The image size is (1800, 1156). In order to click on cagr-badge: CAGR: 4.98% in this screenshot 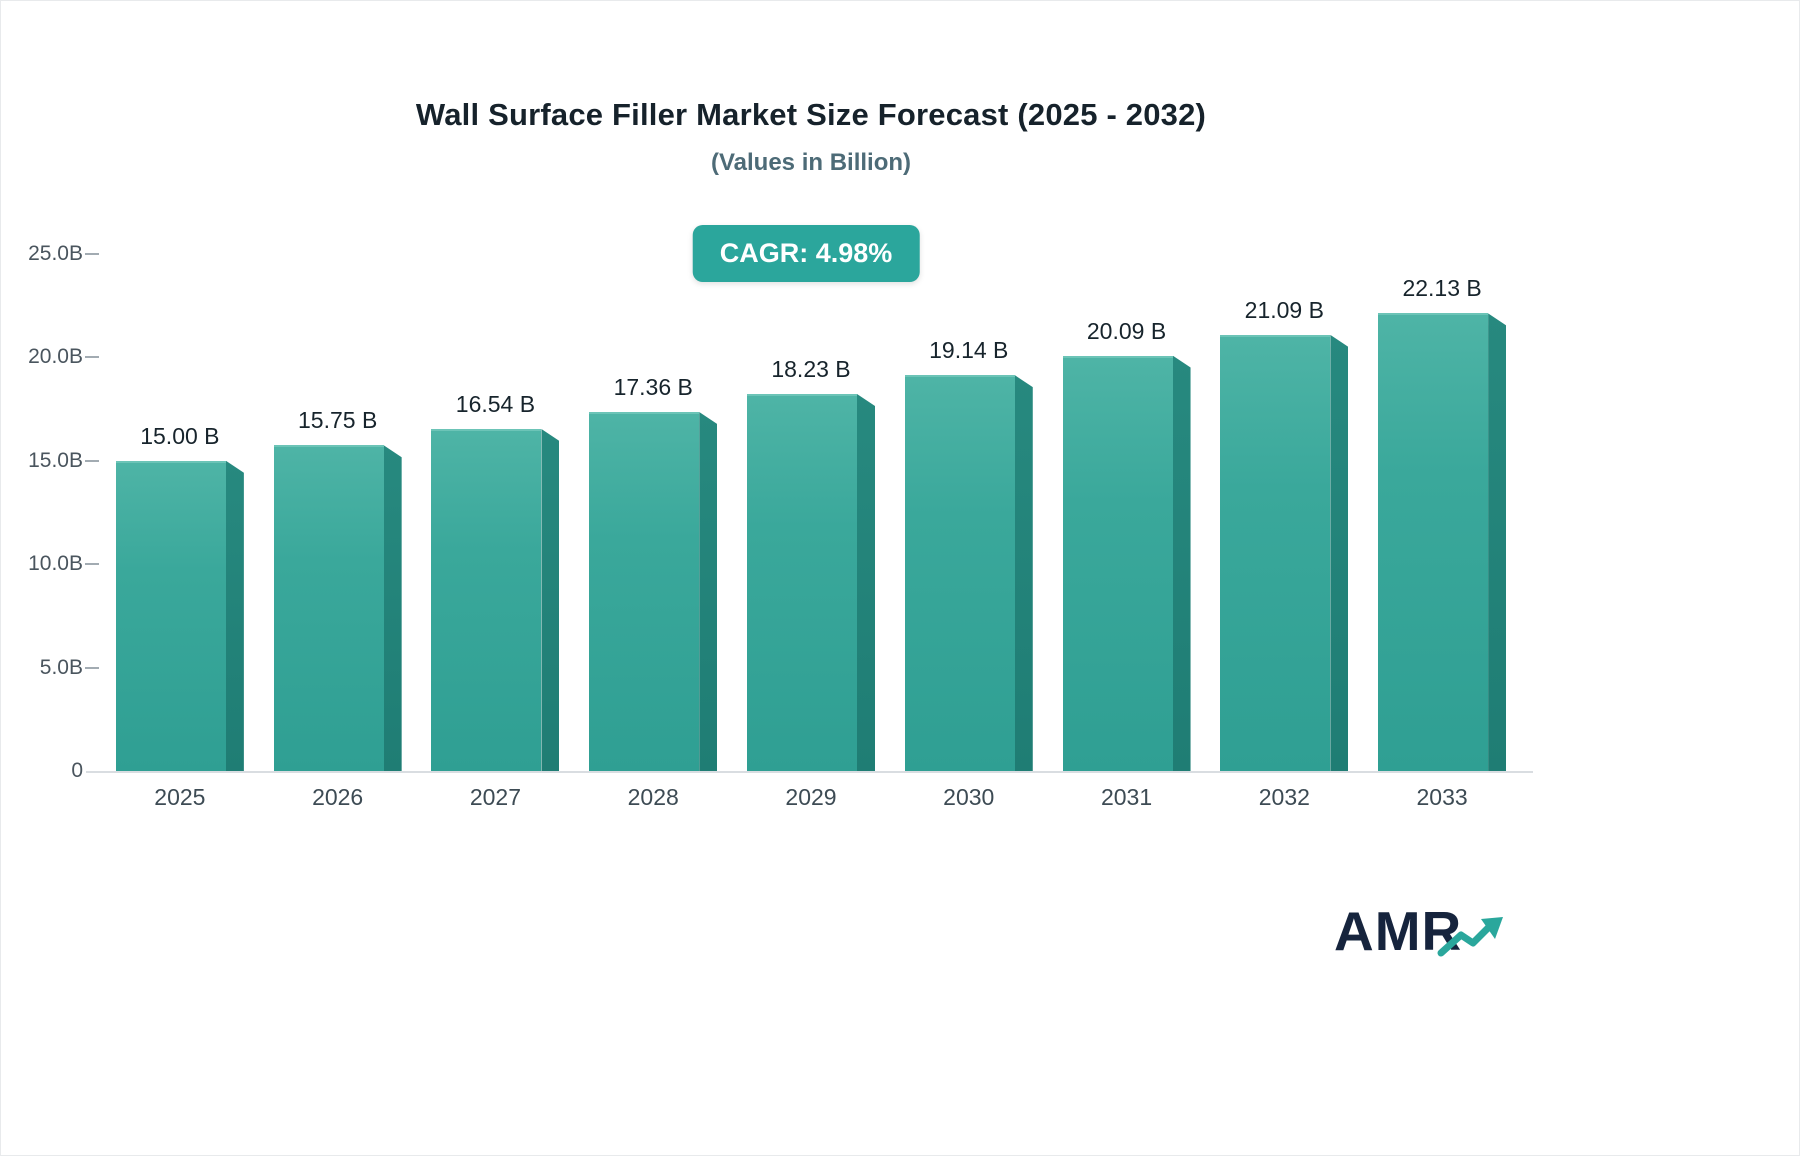, I will do `click(806, 253)`.